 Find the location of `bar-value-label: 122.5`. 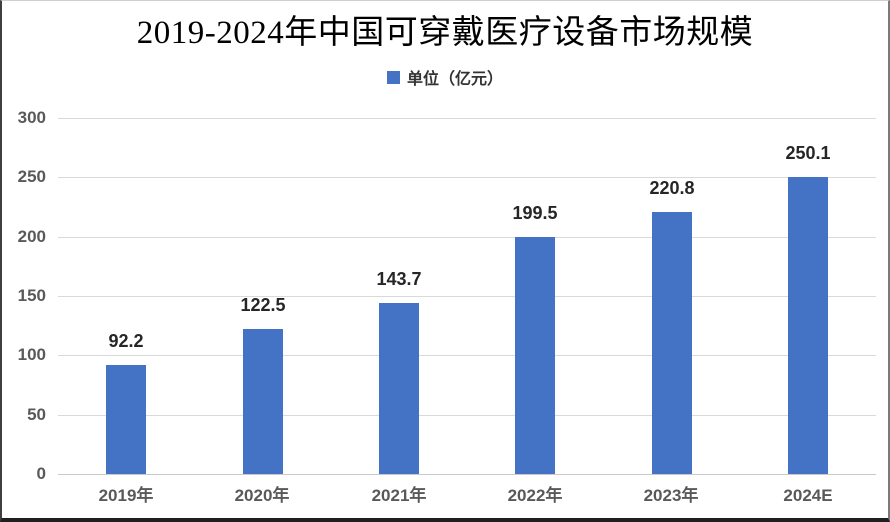

bar-value-label: 122.5 is located at coordinates (263, 305).